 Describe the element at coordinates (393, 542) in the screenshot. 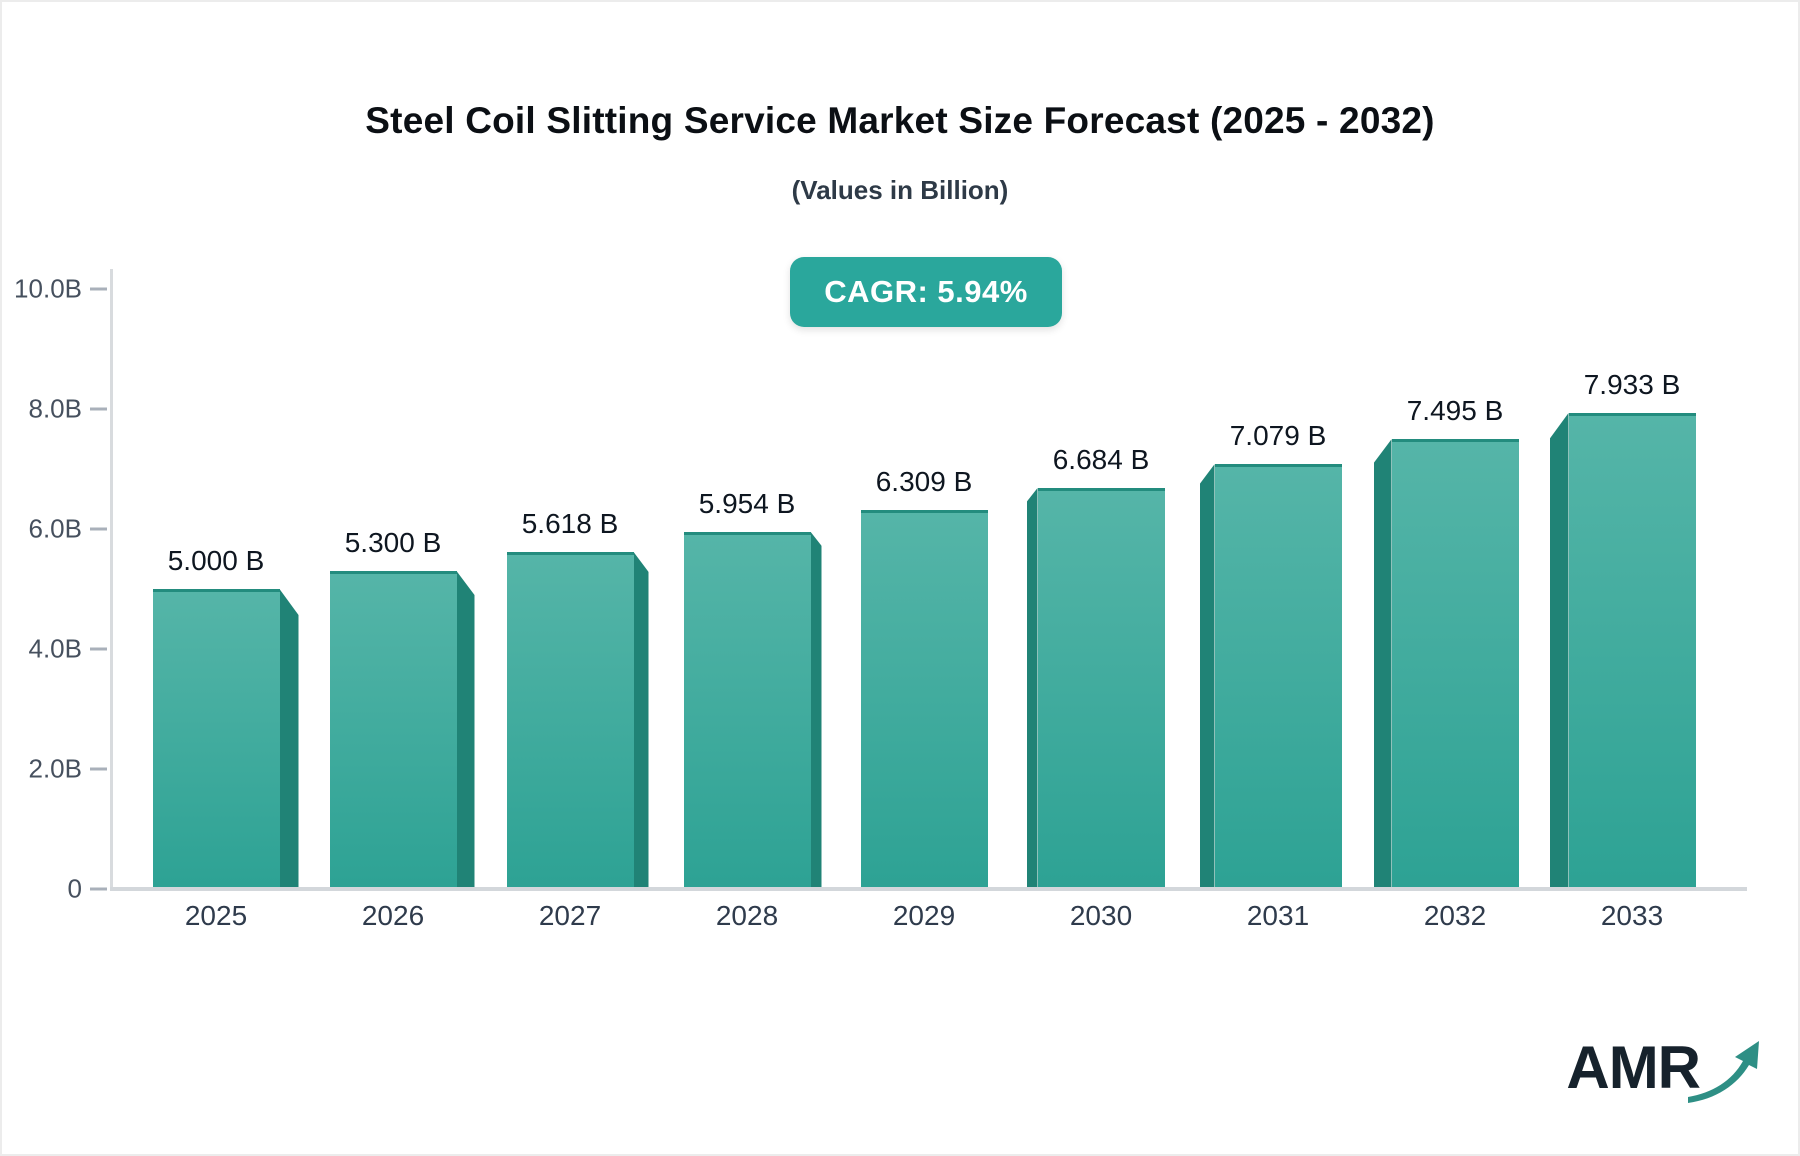

I see `bar-value-label: 5.300 B` at that location.